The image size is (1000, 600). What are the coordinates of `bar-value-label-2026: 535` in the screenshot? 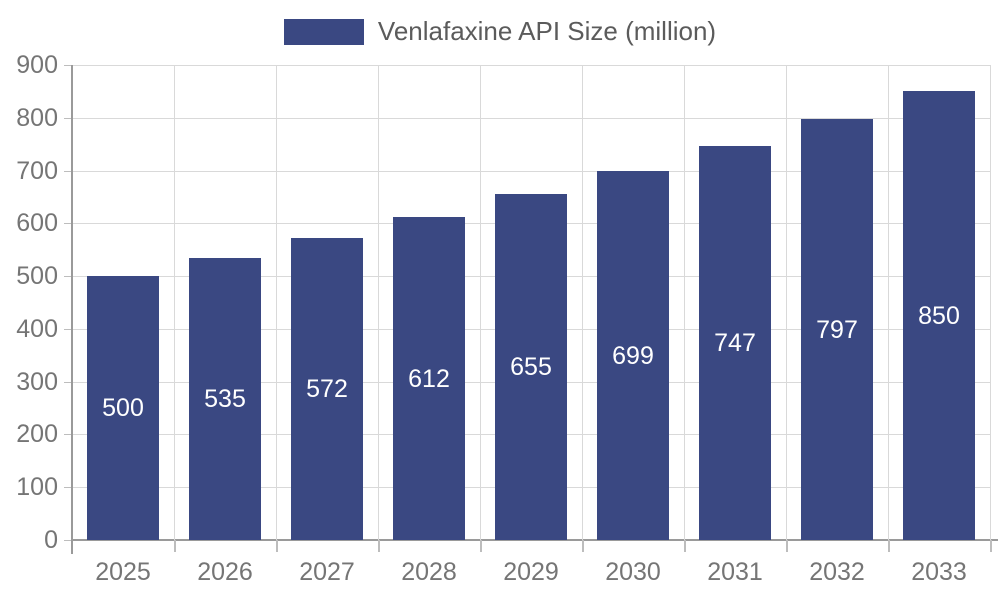 It's located at (225, 398).